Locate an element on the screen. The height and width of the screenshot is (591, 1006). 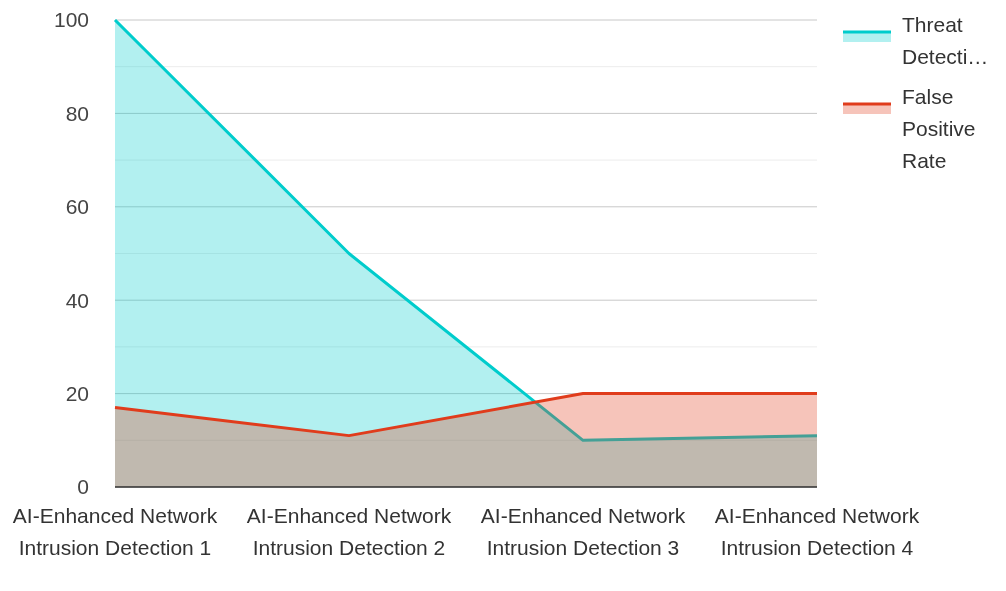
y-tick-label: 20 is located at coordinates (77, 393).